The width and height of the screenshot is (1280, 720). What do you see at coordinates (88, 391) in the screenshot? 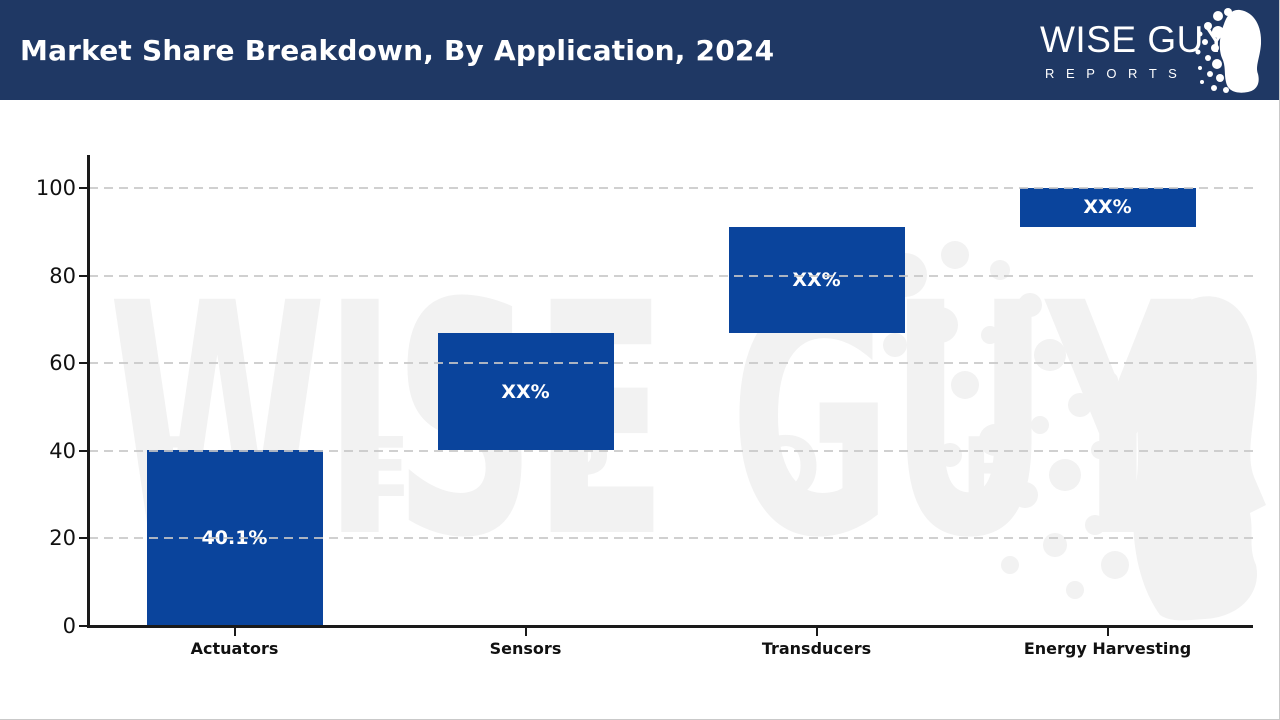
I see `y-axis-spine` at bounding box center [88, 391].